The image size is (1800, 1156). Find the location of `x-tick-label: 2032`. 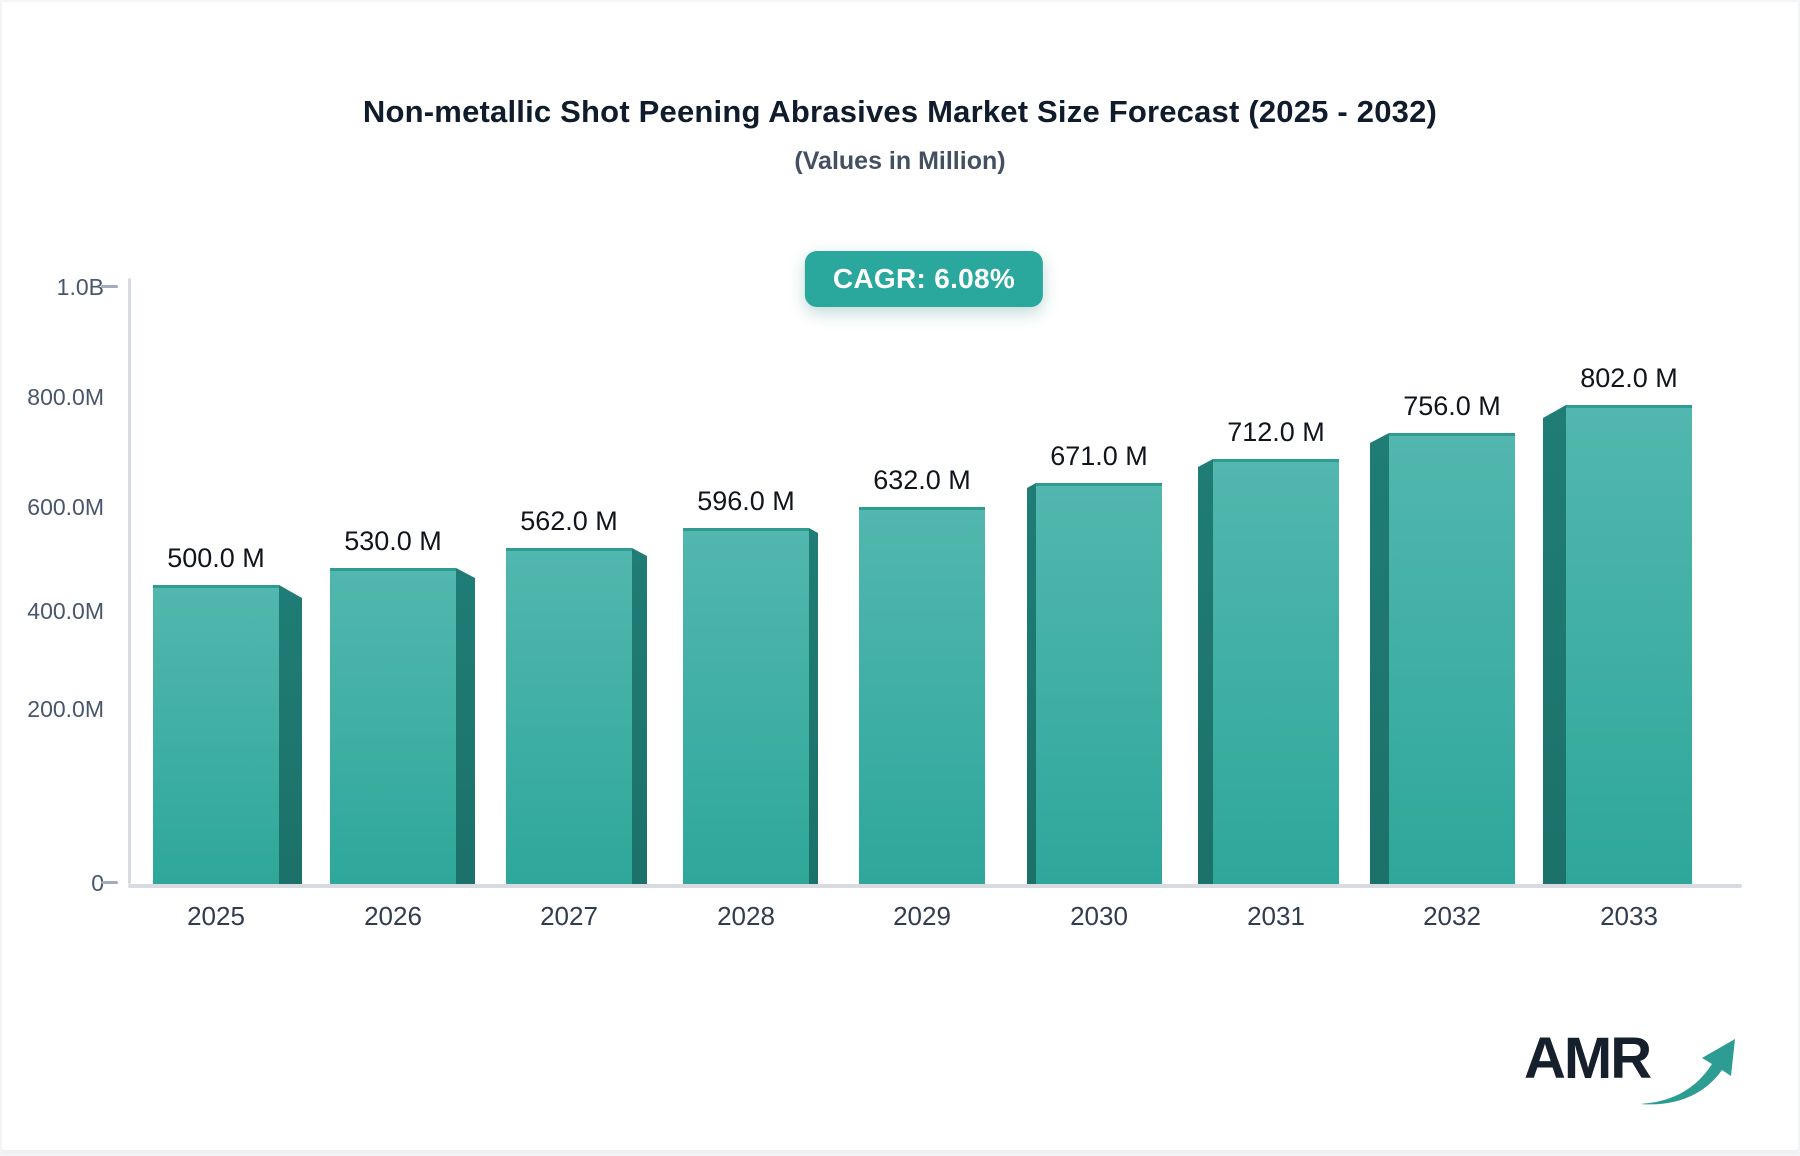

x-tick-label: 2032 is located at coordinates (1452, 916).